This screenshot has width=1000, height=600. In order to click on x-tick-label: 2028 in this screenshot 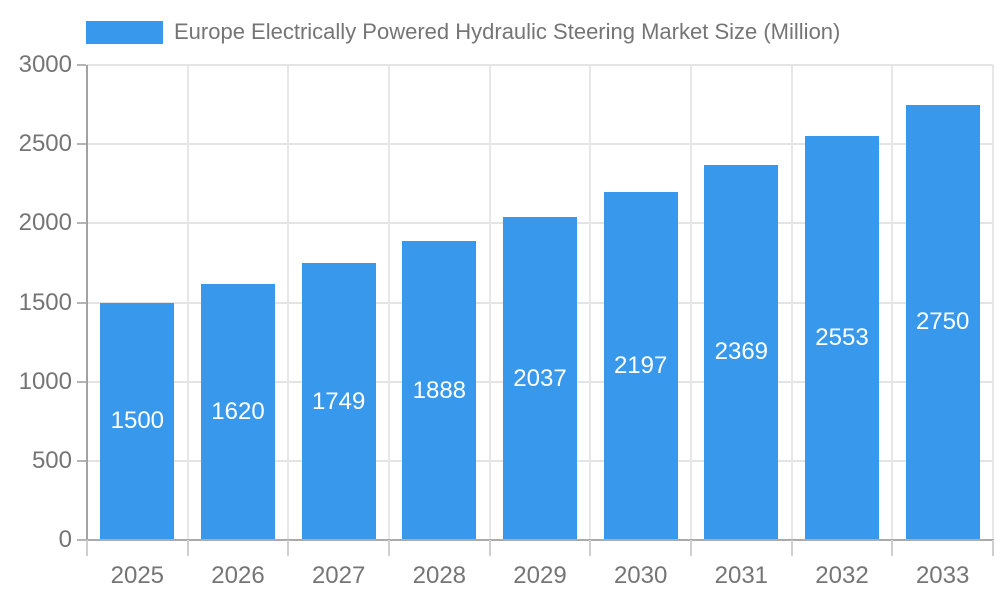, I will do `click(439, 575)`.